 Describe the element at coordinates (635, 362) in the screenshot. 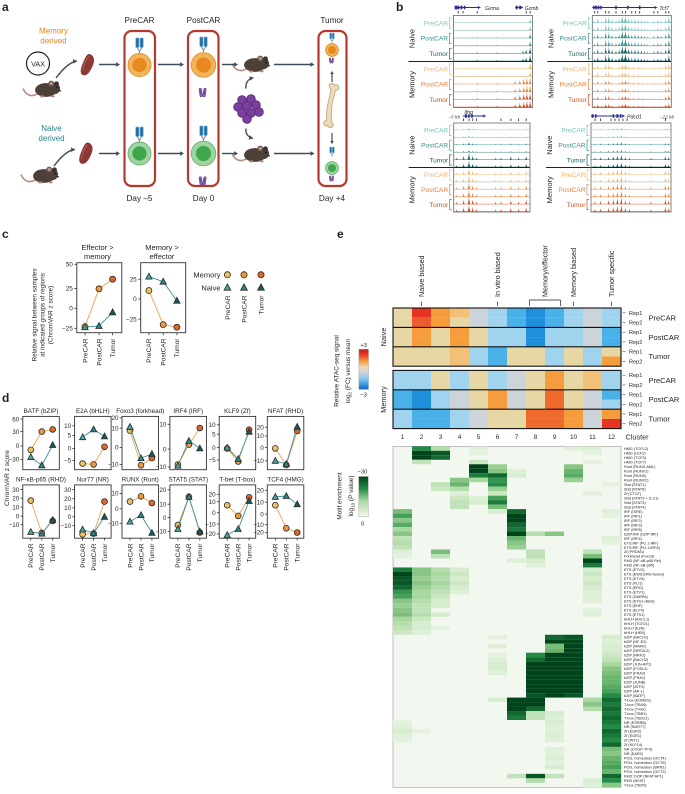

I see `svg-text: Rep2` at that location.